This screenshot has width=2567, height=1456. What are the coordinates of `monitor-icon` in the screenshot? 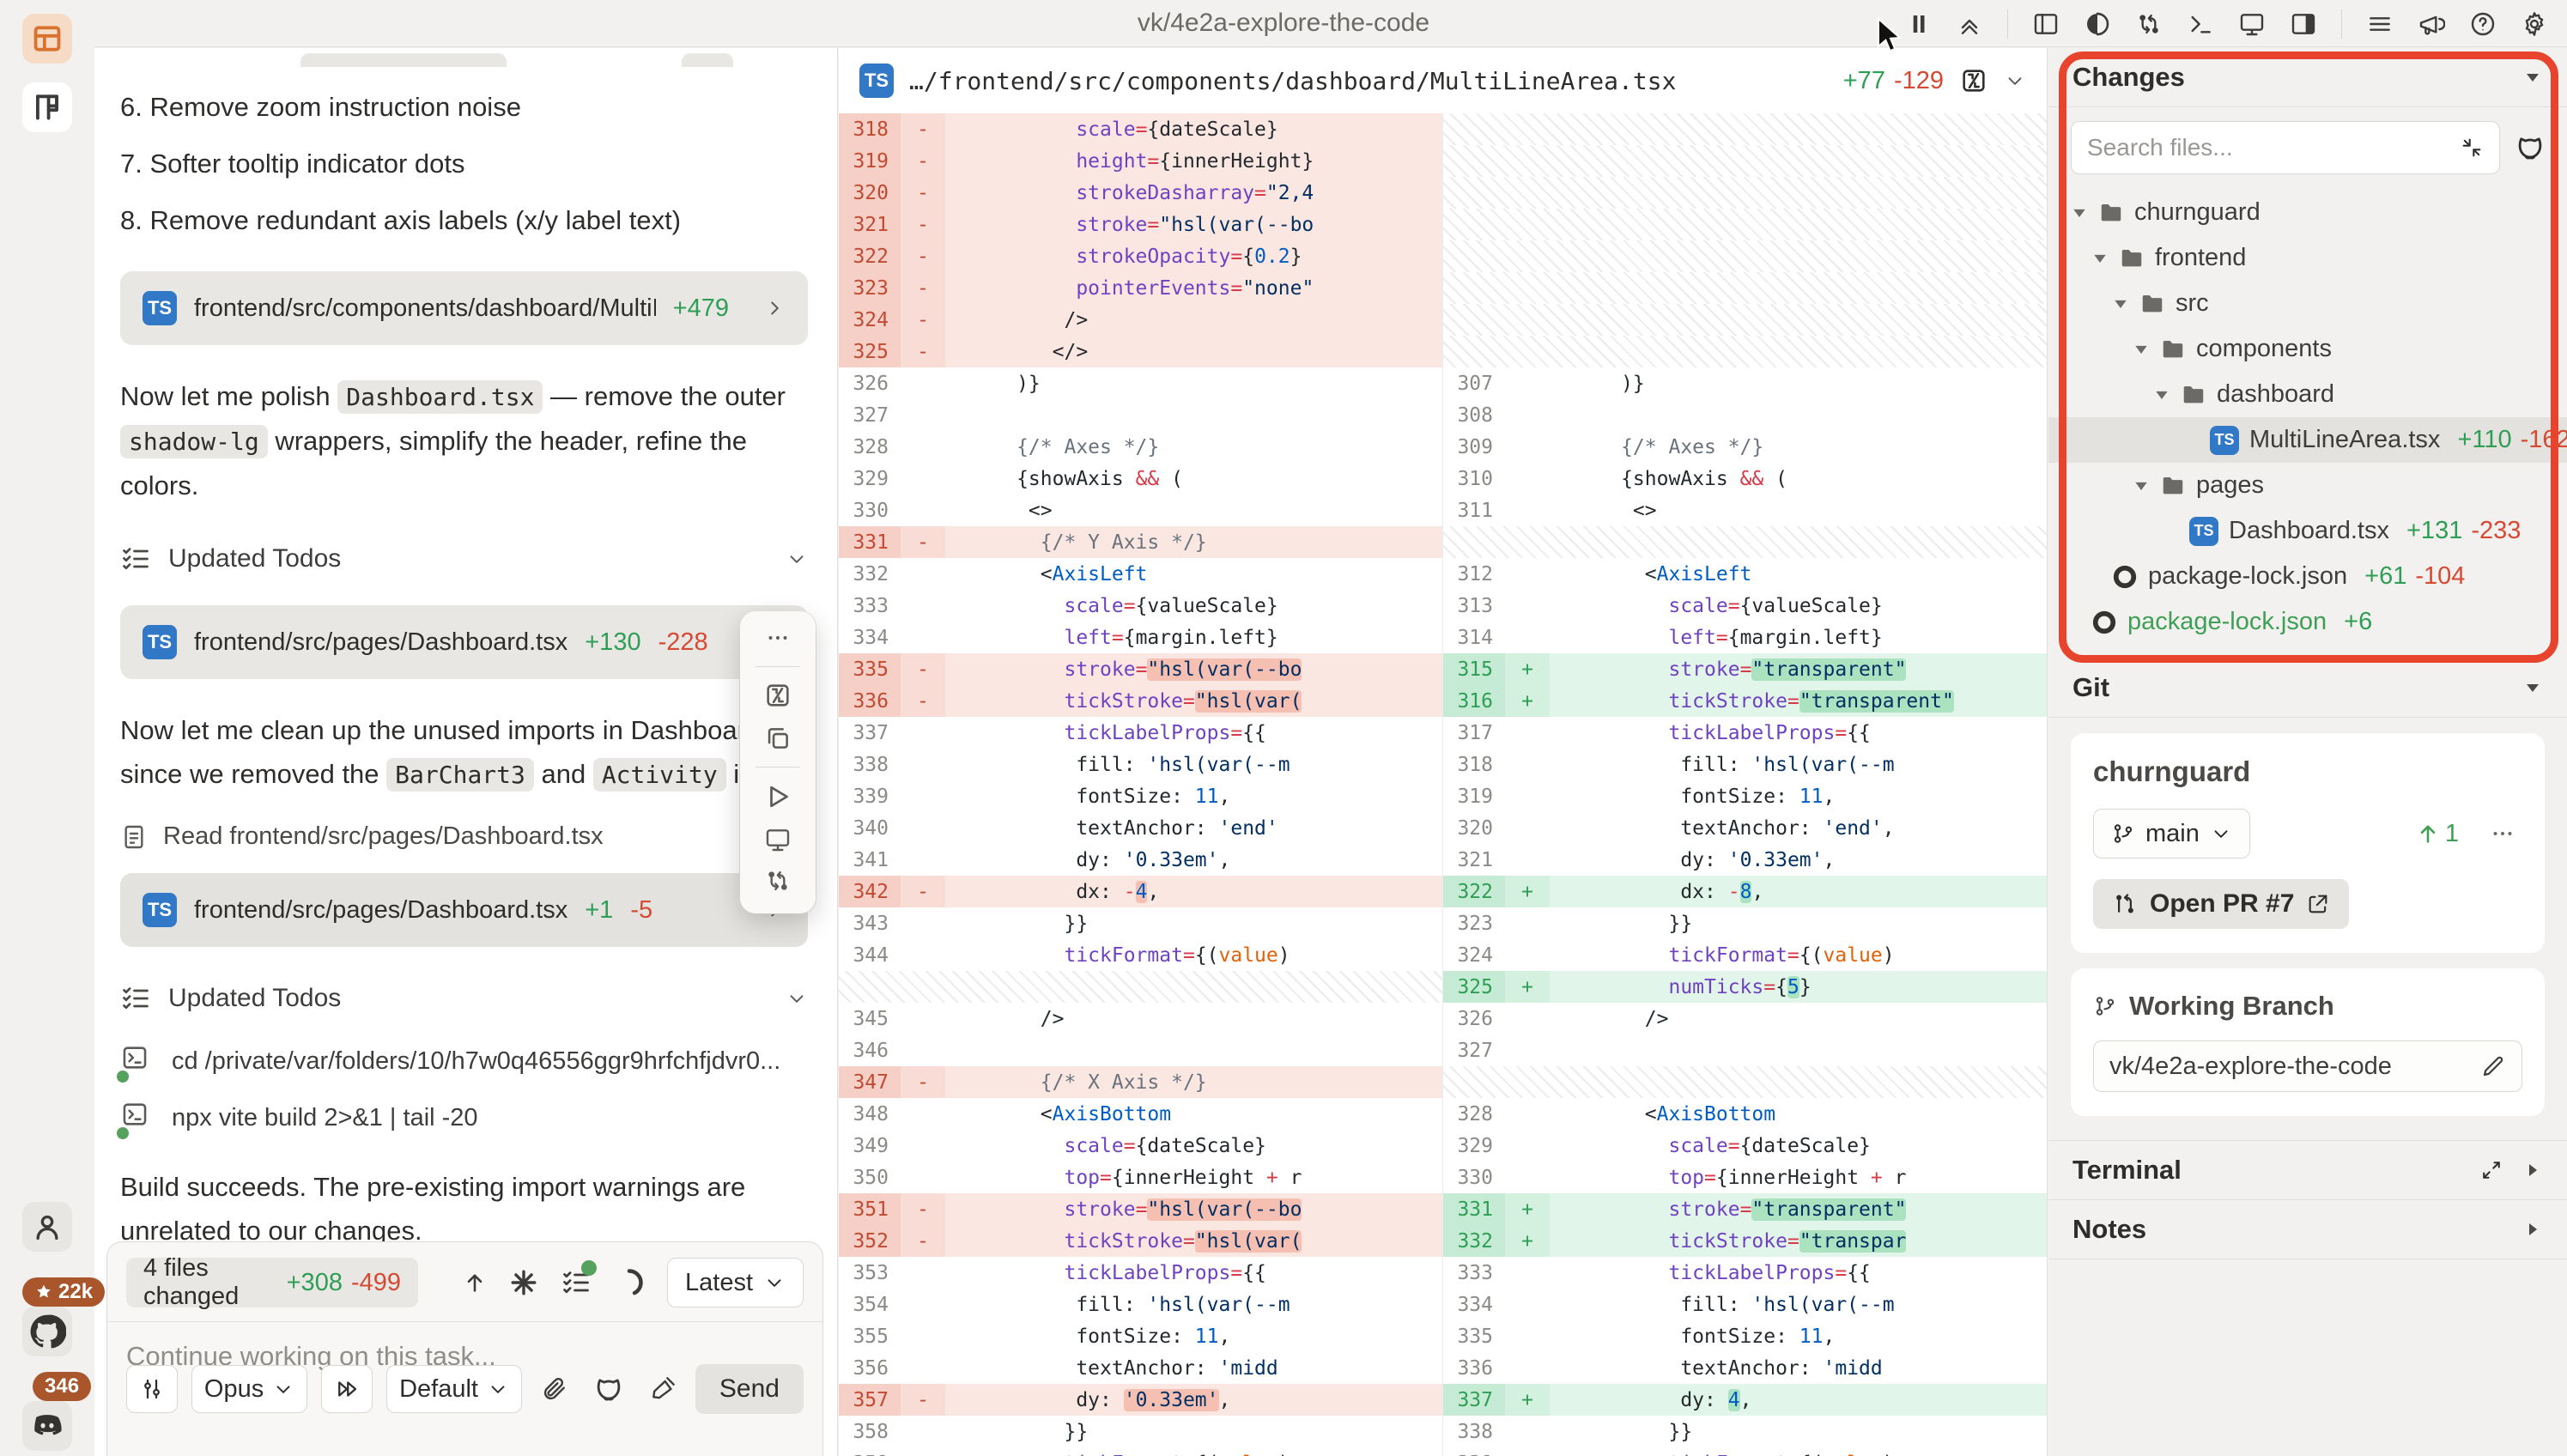 It's located at (2252, 24).